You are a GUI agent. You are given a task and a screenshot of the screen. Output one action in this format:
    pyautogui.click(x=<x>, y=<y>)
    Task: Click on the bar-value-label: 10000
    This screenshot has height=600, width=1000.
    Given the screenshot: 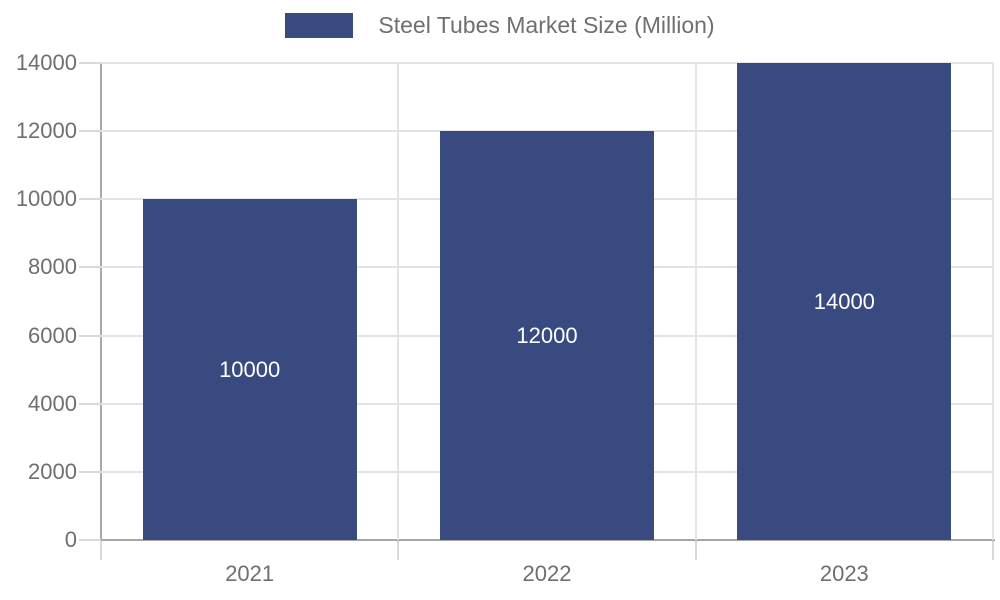 What is the action you would take?
    pyautogui.click(x=250, y=369)
    